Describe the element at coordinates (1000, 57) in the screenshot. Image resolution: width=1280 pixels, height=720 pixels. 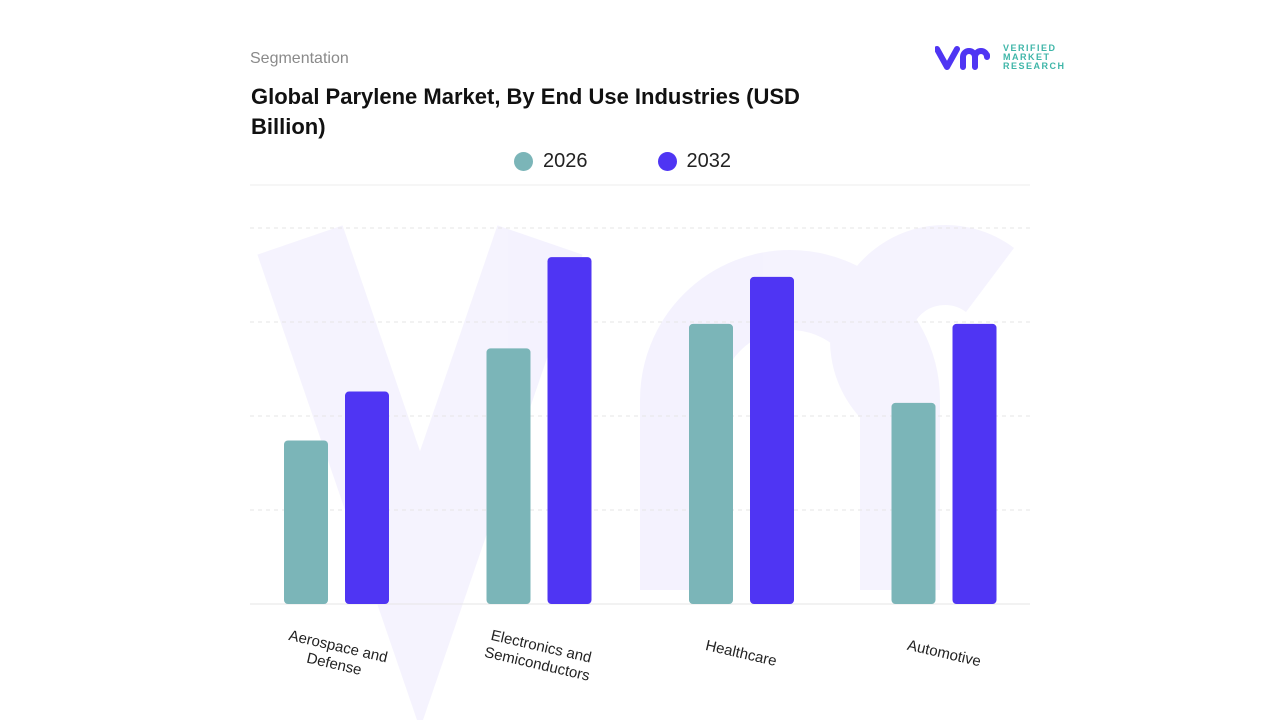
I see `vmr-logo: VERIFIED MARKET RESEARCH` at that location.